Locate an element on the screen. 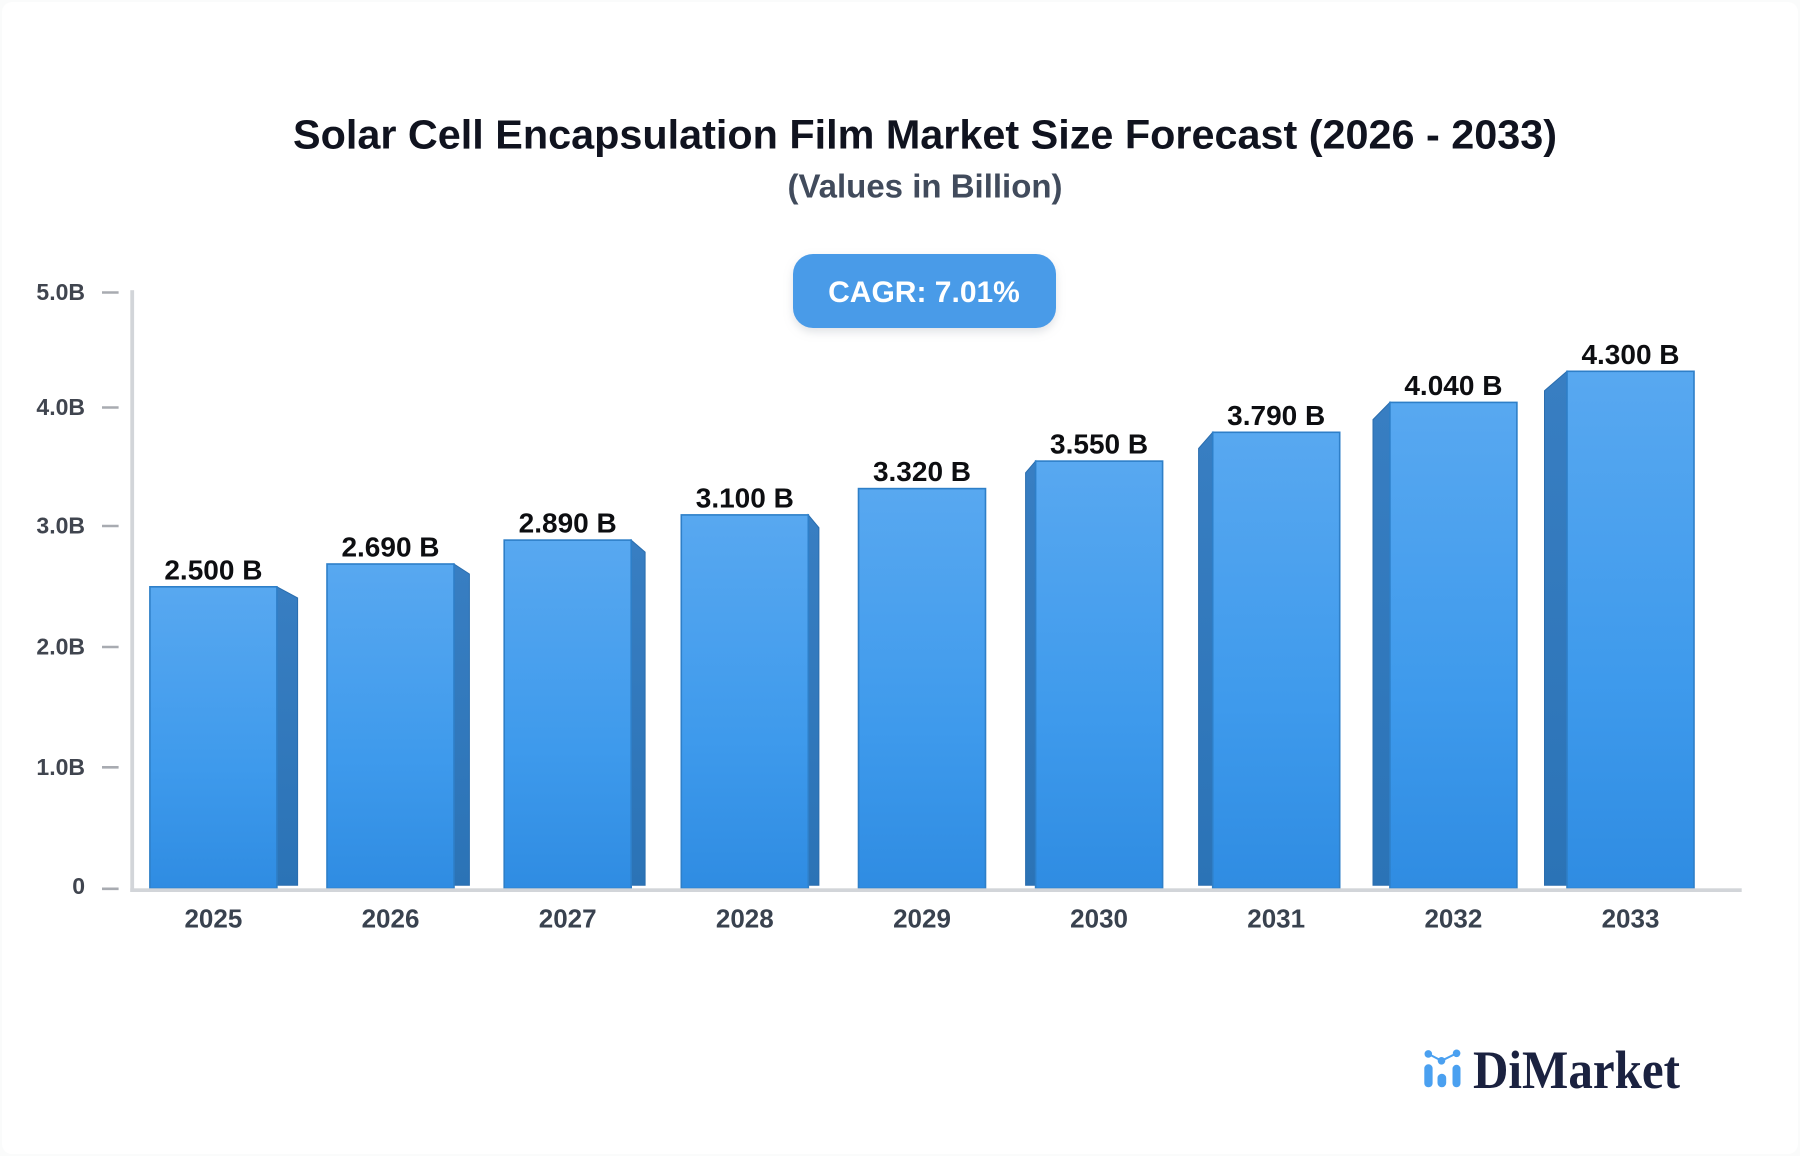 Image resolution: width=1800 pixels, height=1156 pixels. svg-text: 1.0B is located at coordinates (60, 767).